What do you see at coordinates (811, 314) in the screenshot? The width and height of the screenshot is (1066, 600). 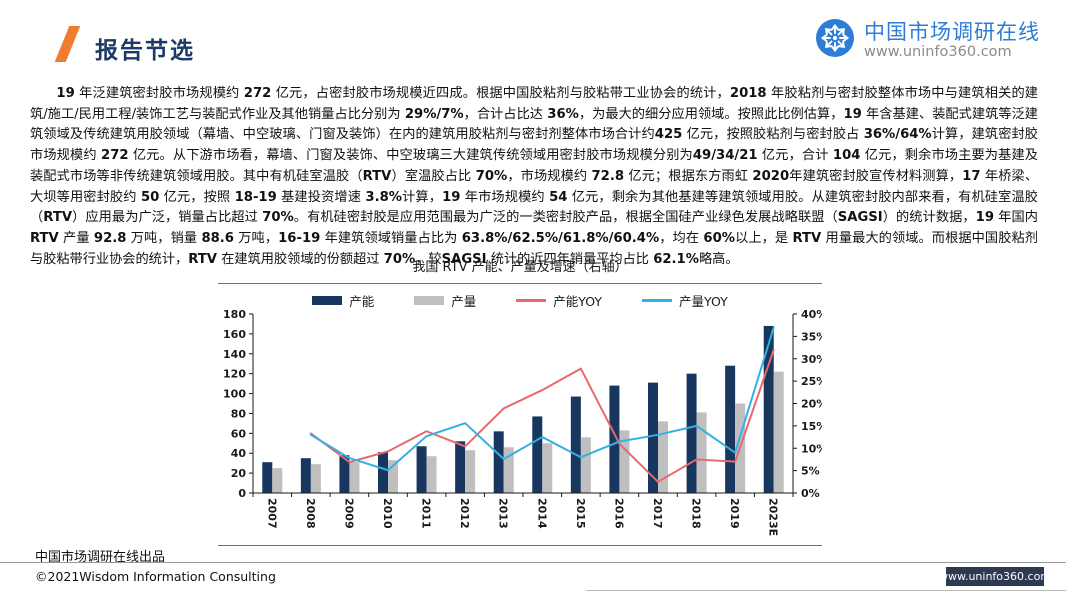 I see `svg-text: 40%` at bounding box center [811, 314].